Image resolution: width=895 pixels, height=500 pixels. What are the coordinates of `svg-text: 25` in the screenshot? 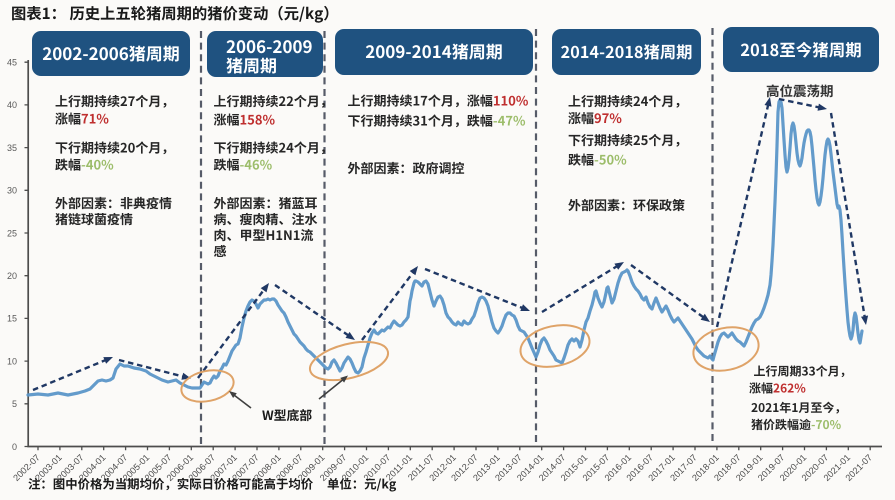 It's located at (12, 233).